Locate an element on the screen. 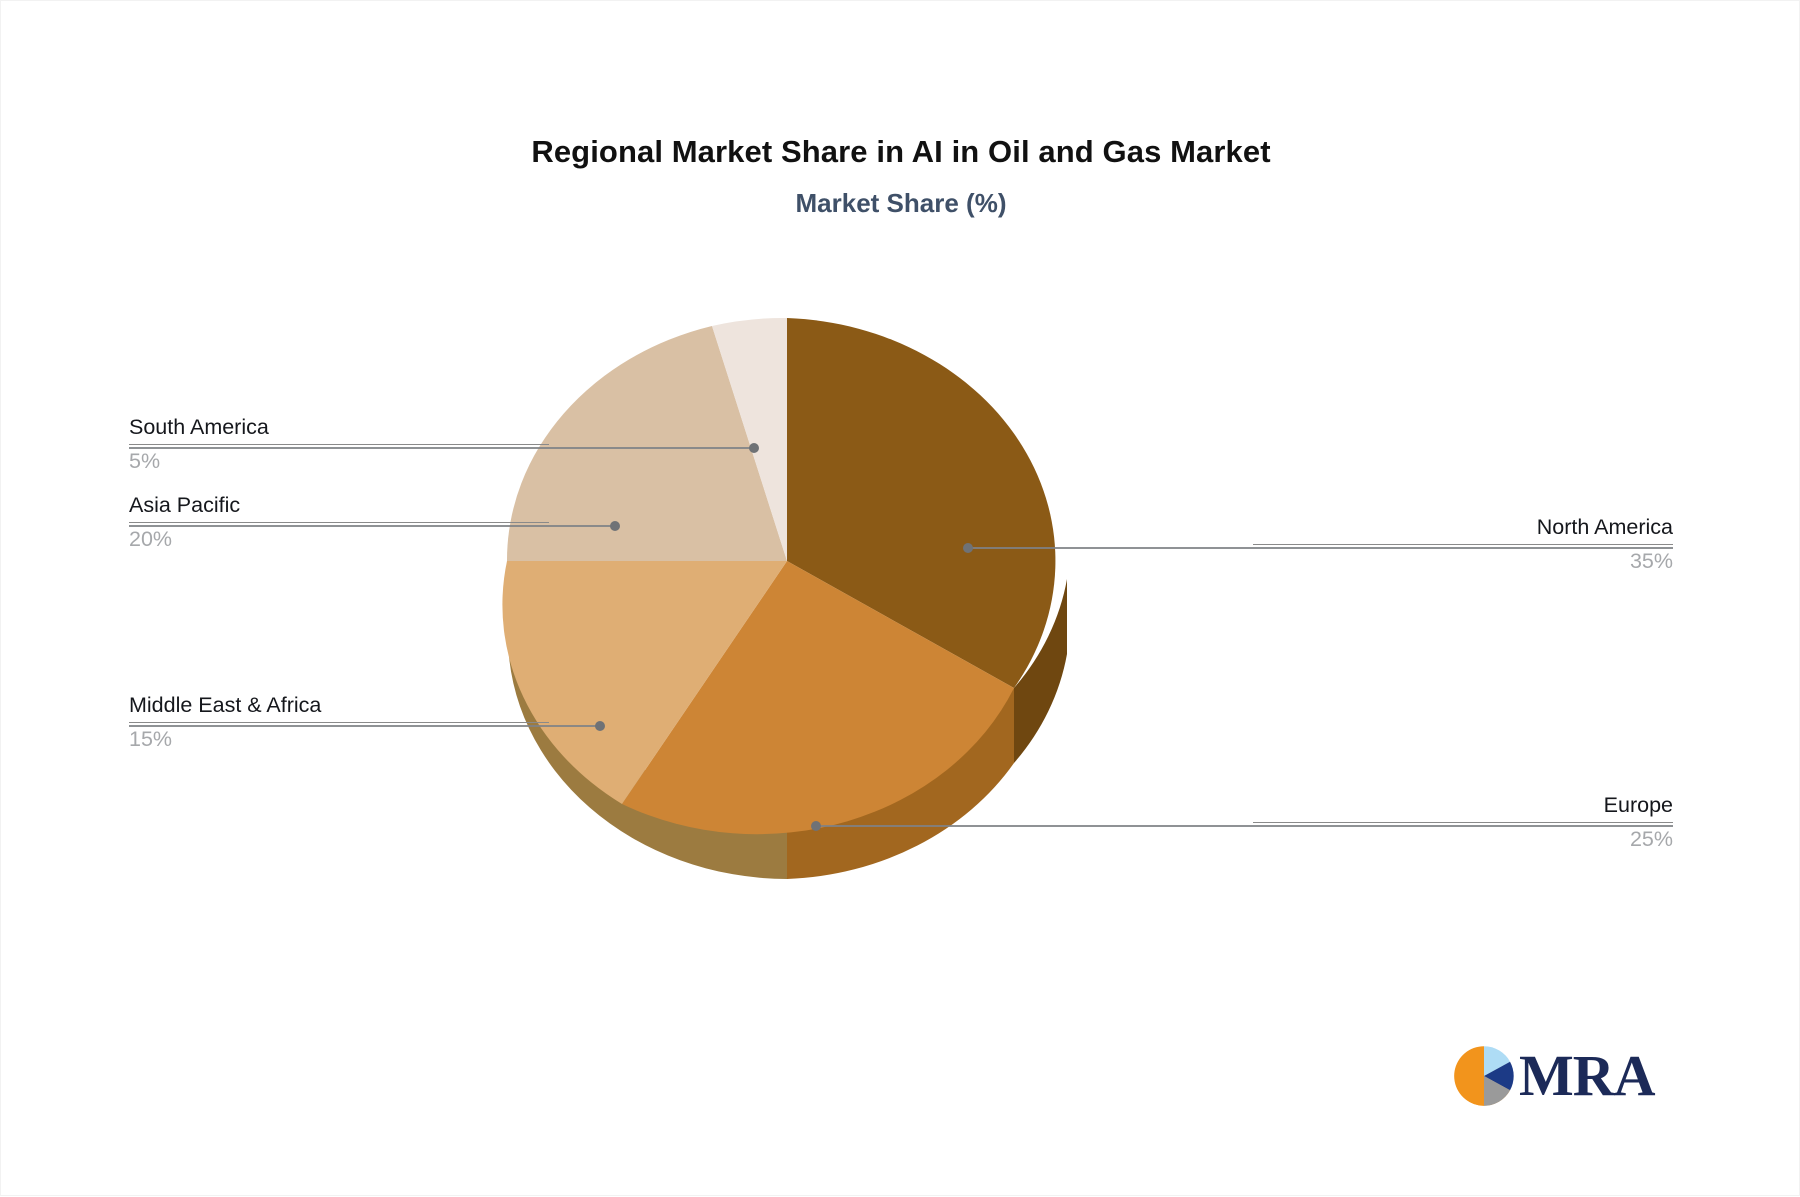 The image size is (1800, 1197). callout-value-europe: 25% is located at coordinates (1651, 839).